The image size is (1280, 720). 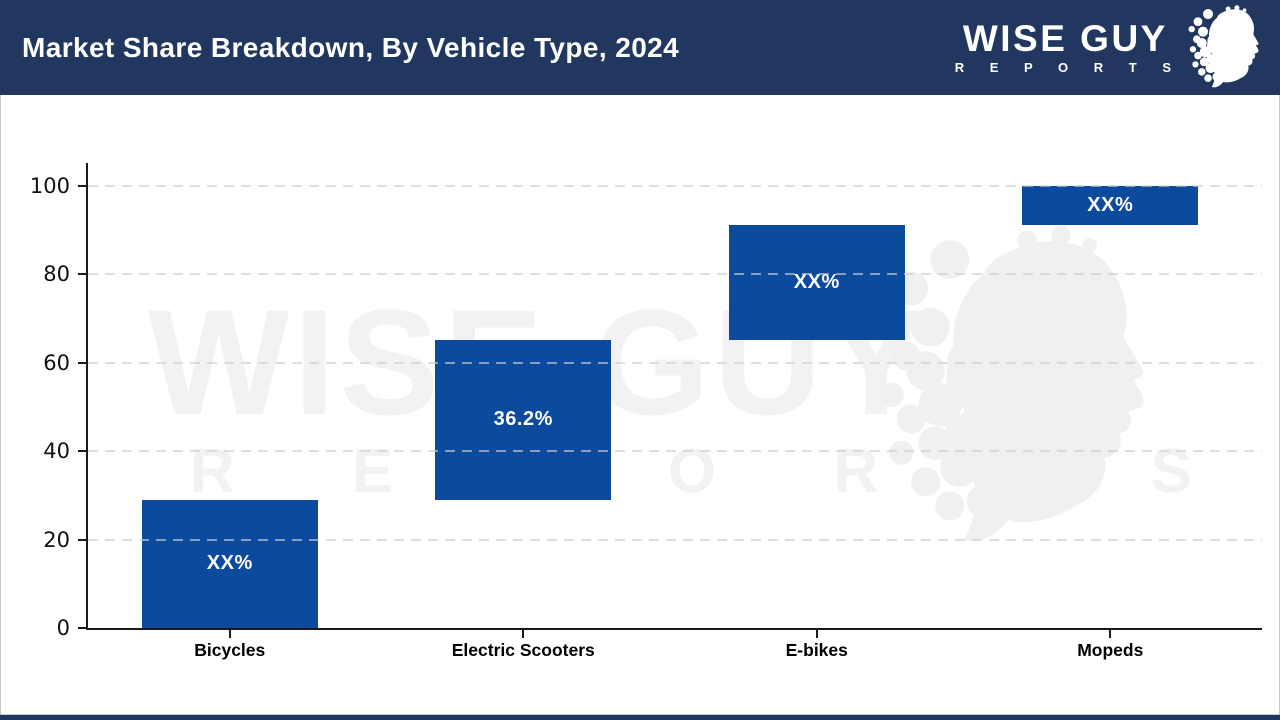 I want to click on dotted-face-icon, so click(x=1223, y=45).